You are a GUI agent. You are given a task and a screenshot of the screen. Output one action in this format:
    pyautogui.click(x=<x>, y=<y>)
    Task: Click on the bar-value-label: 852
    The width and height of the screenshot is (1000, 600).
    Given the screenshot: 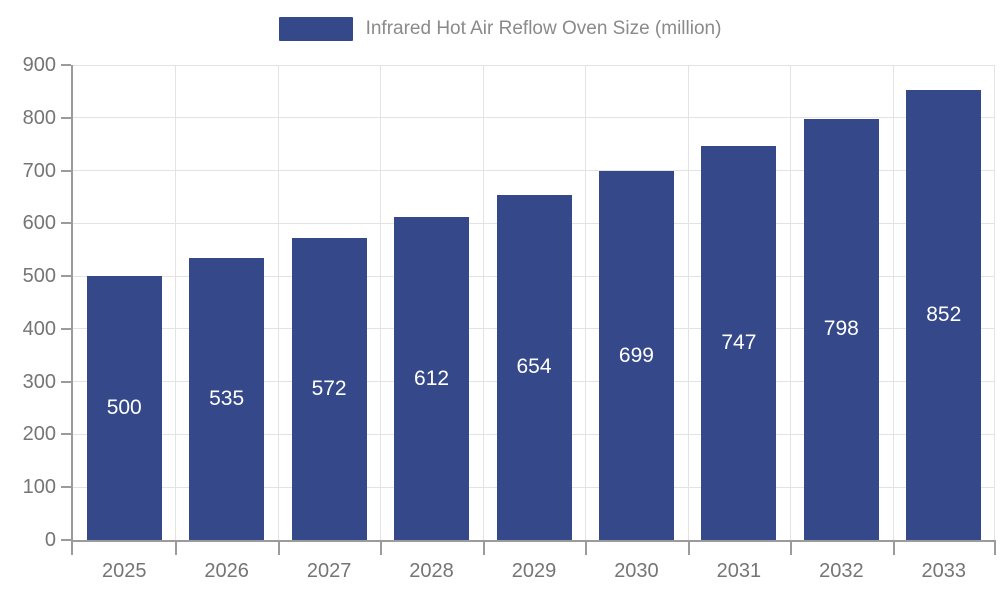 What is the action you would take?
    pyautogui.click(x=944, y=315)
    